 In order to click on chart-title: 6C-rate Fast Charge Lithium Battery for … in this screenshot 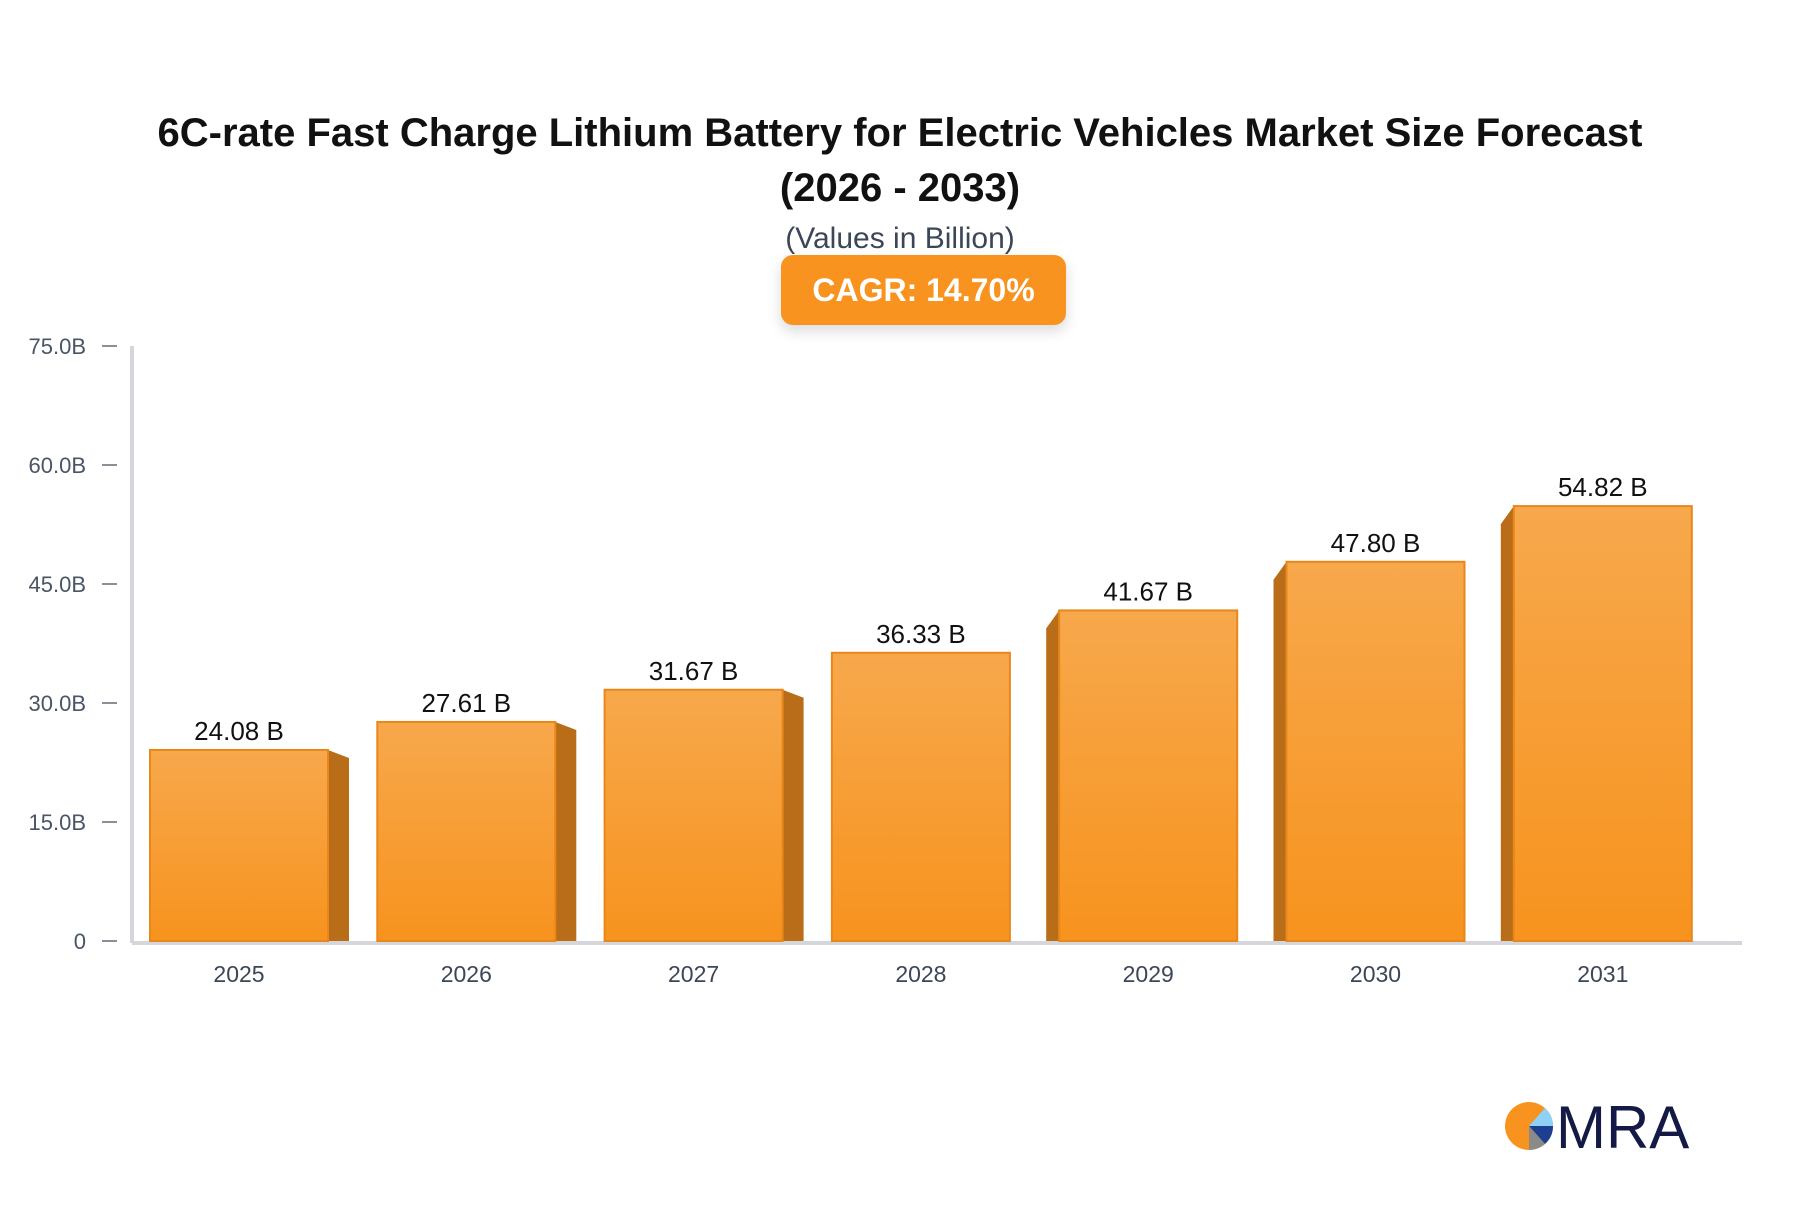, I will do `click(900, 161)`.